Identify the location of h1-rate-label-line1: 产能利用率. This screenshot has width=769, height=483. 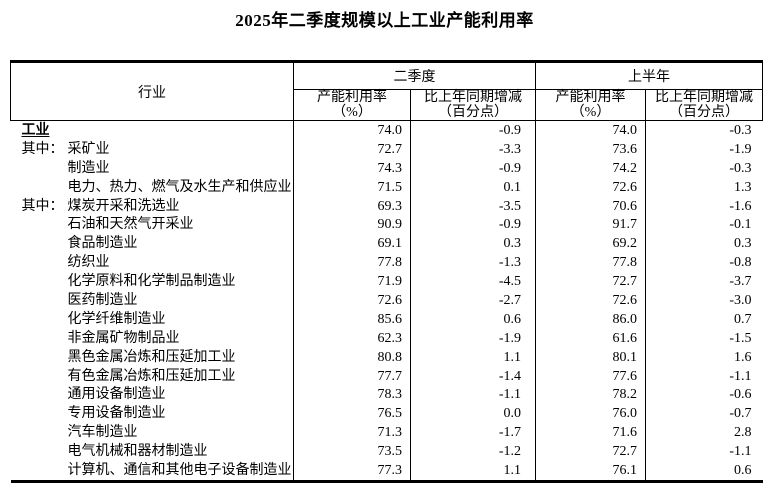
(590, 97).